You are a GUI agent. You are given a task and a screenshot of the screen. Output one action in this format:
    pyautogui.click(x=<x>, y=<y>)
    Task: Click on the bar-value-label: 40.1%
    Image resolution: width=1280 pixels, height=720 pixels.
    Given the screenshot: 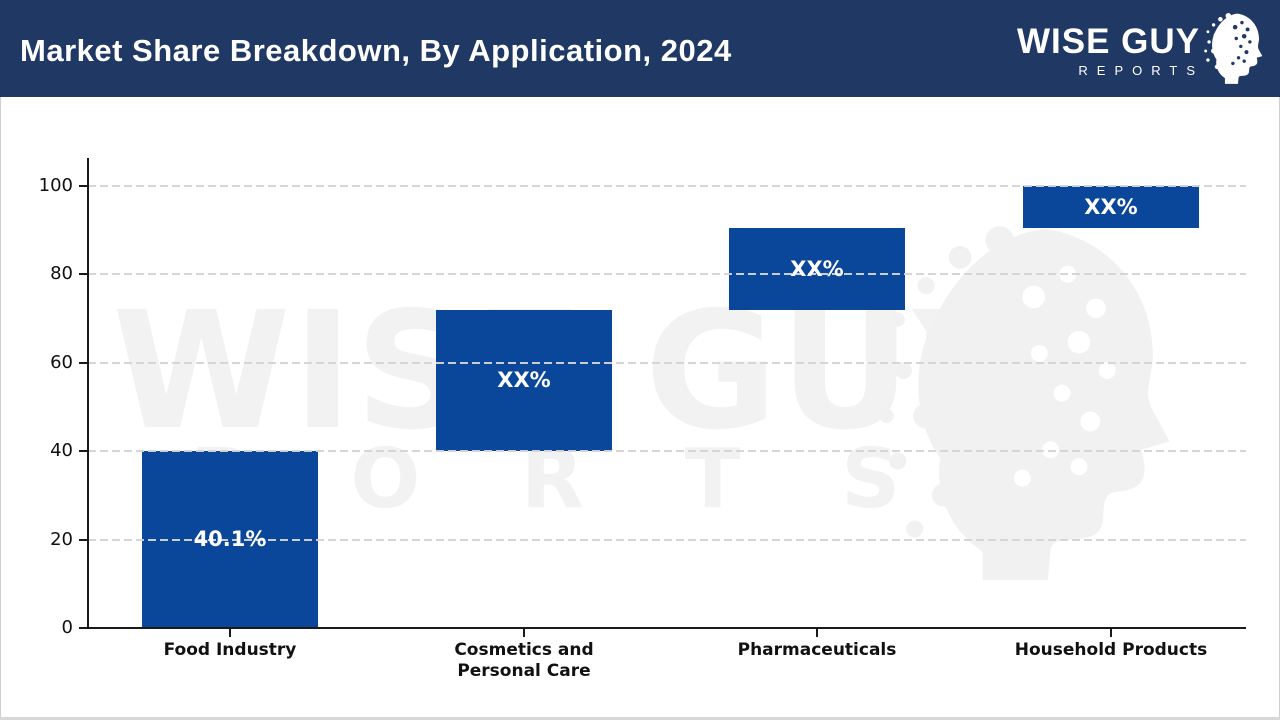 What is the action you would take?
    pyautogui.click(x=230, y=539)
    